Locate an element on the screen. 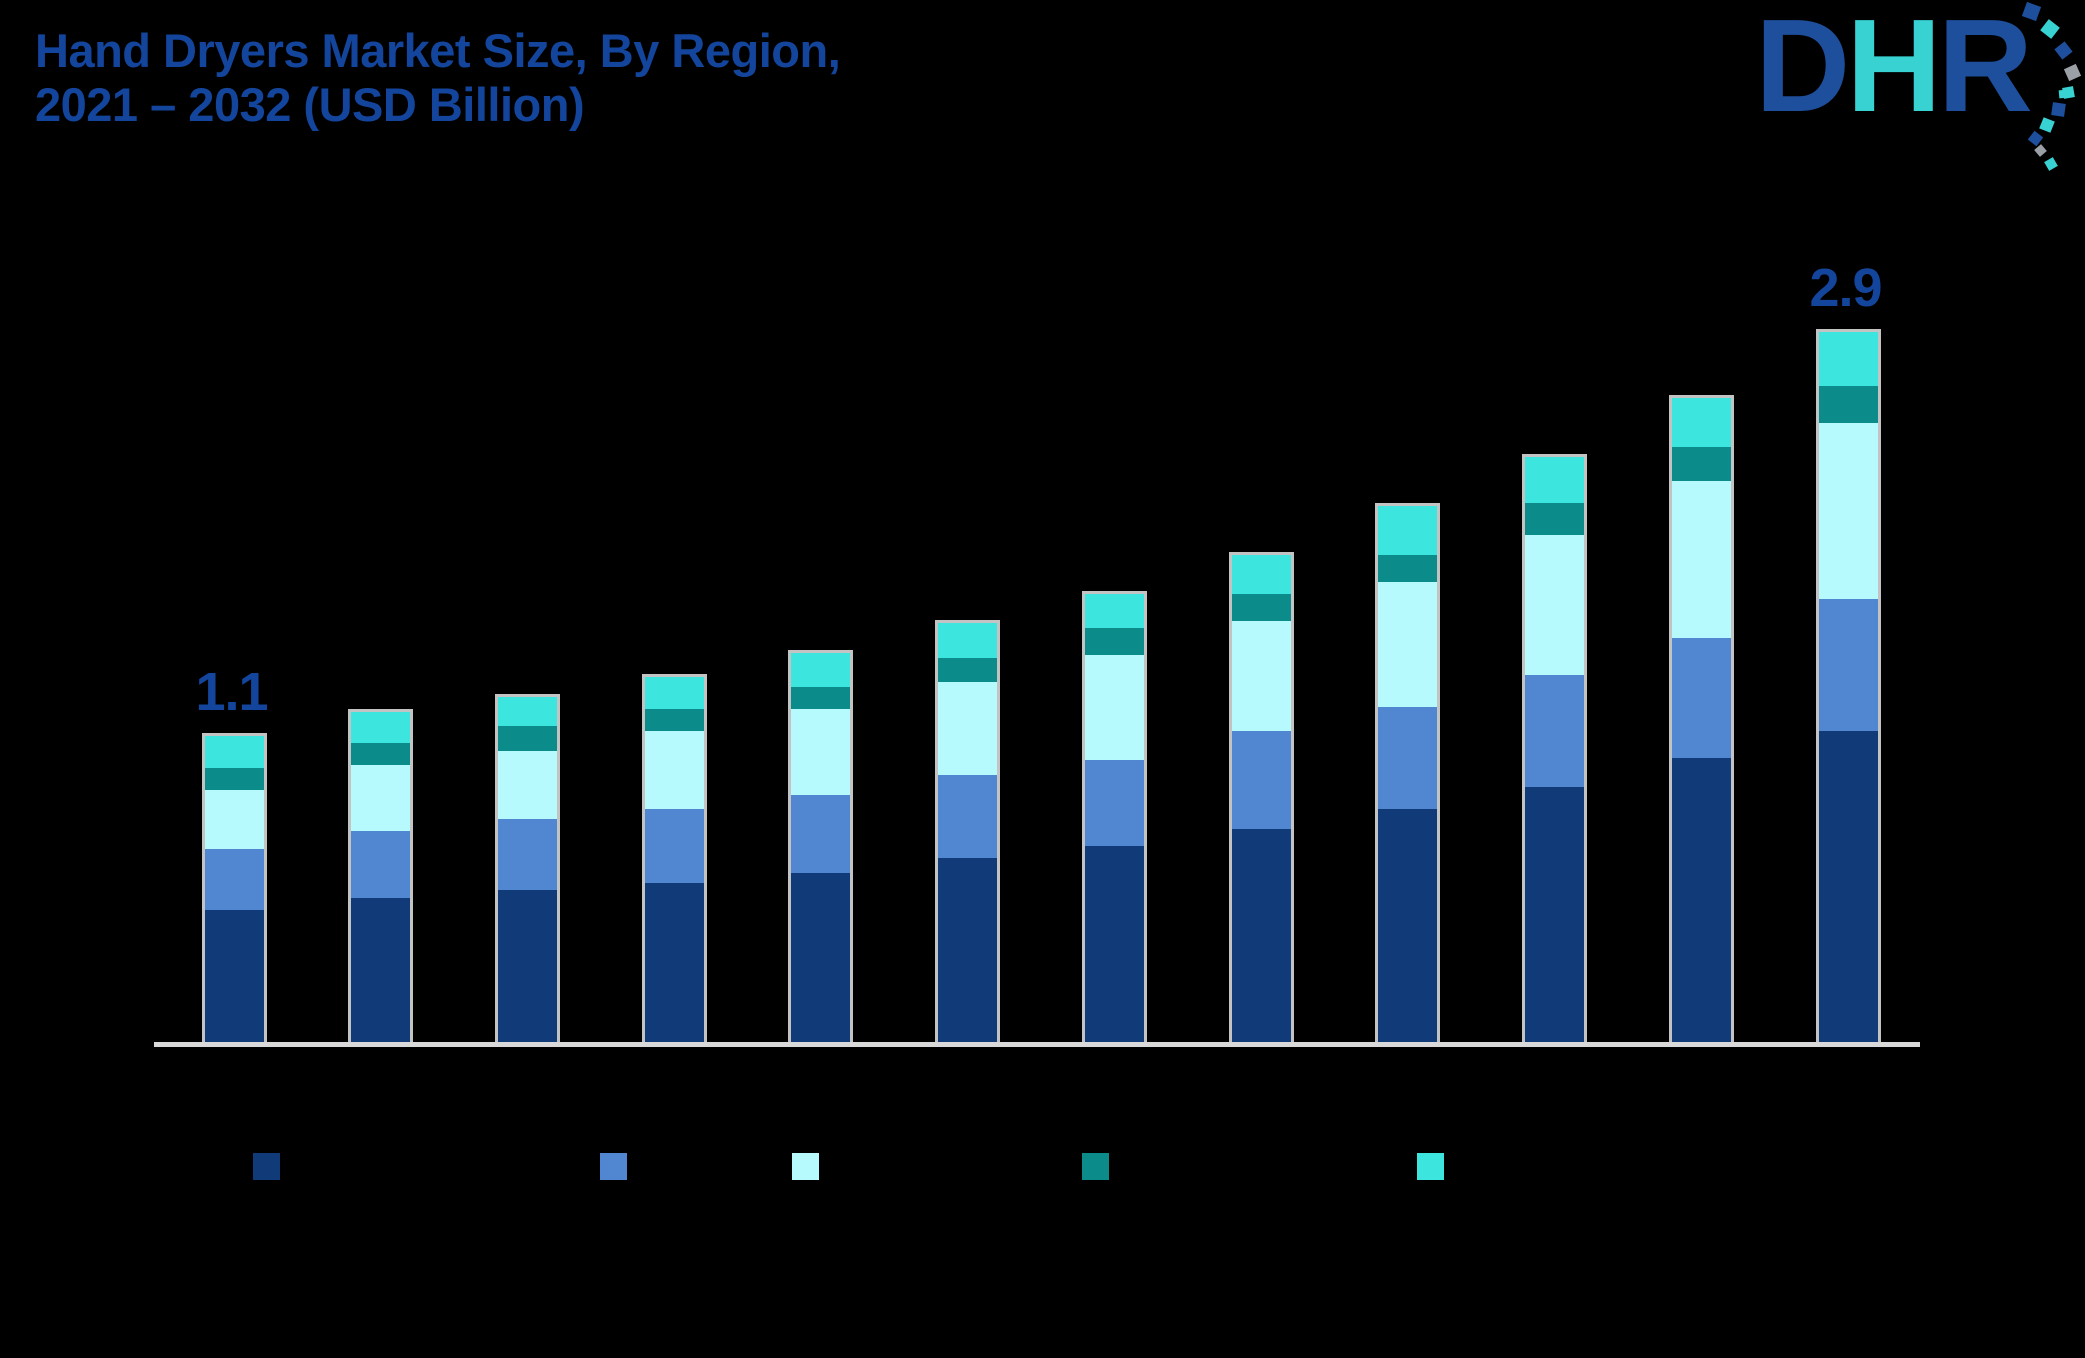  stacked-bar-2022 is located at coordinates (380, 875).